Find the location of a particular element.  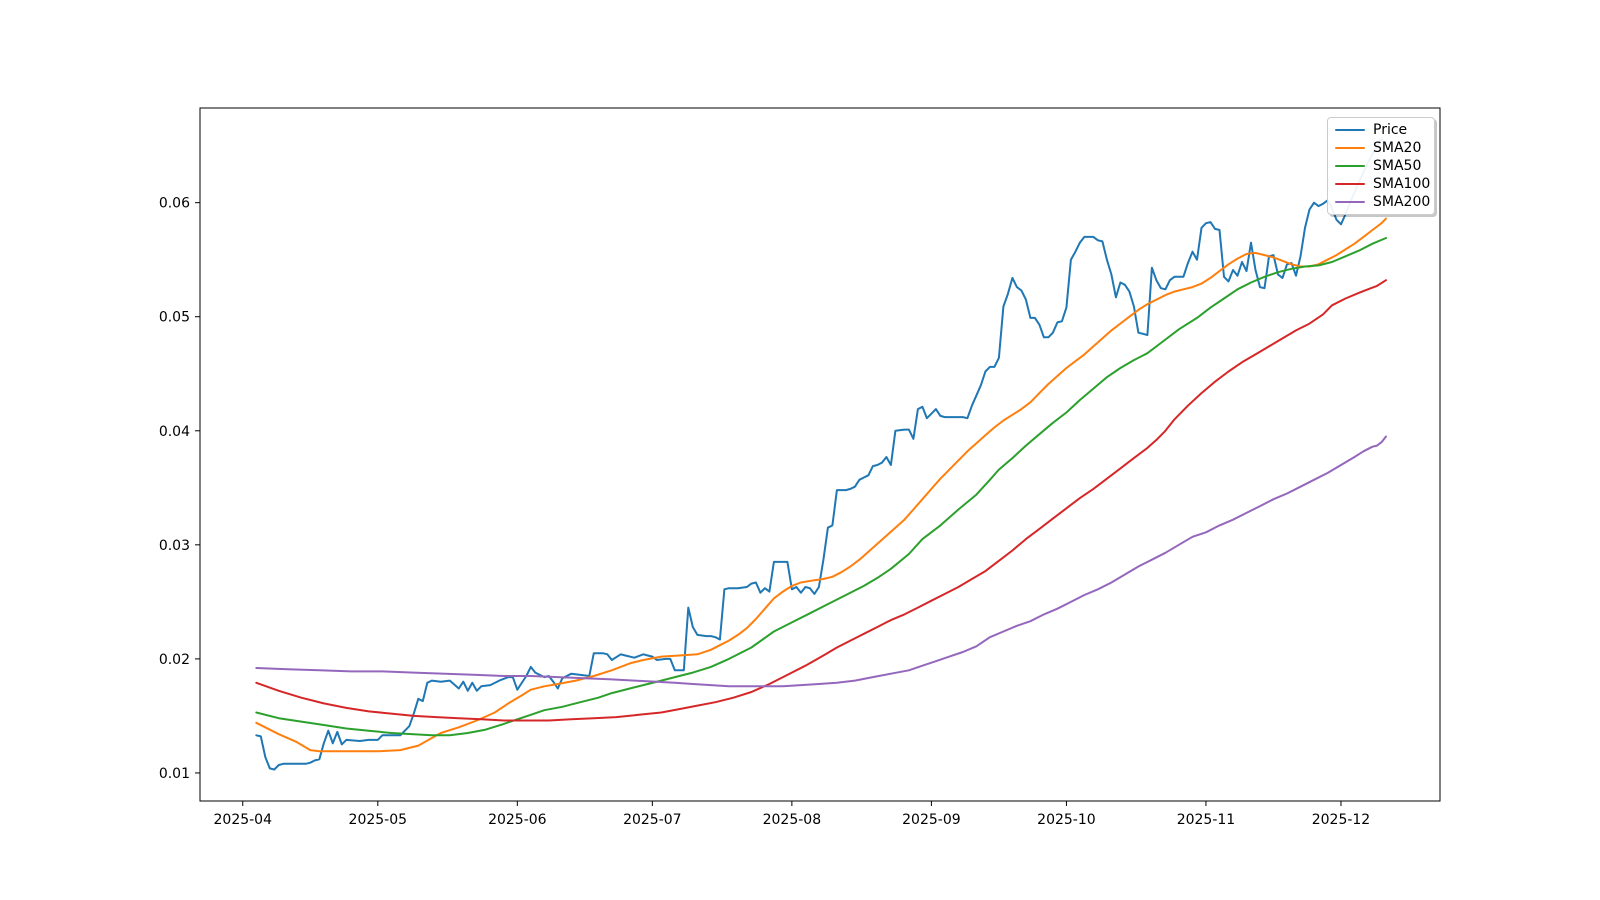

legend: Price SMA20 SMA50 SMA100 SMA200 is located at coordinates (1381, 166).